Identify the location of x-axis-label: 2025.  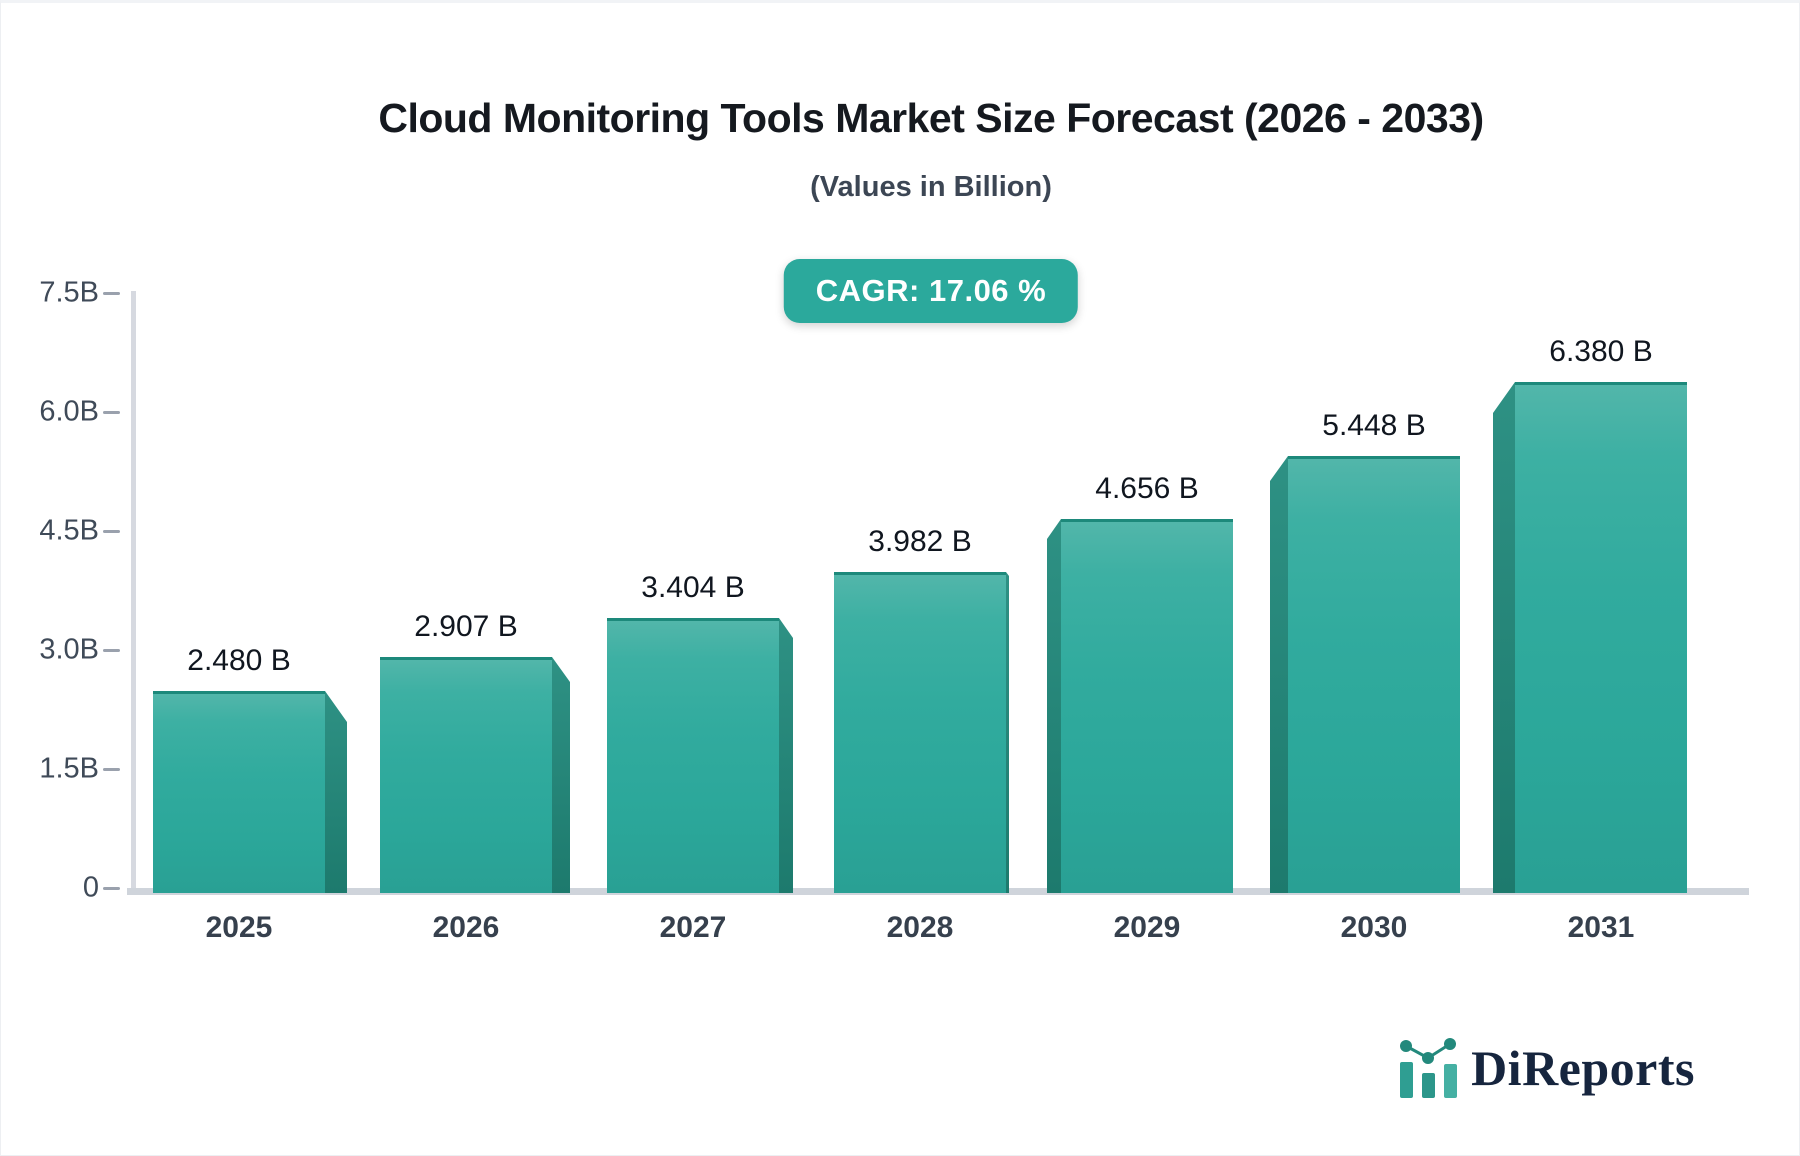
(239, 927).